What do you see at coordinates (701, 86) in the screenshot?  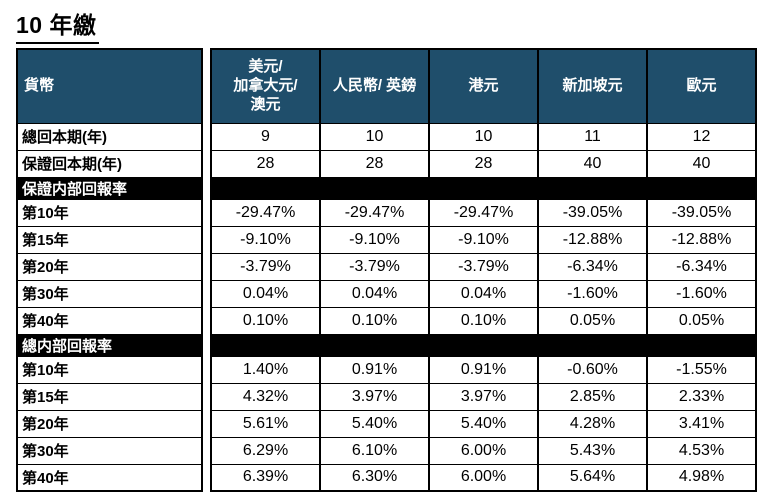 I see `column-header-cell: 歐元` at bounding box center [701, 86].